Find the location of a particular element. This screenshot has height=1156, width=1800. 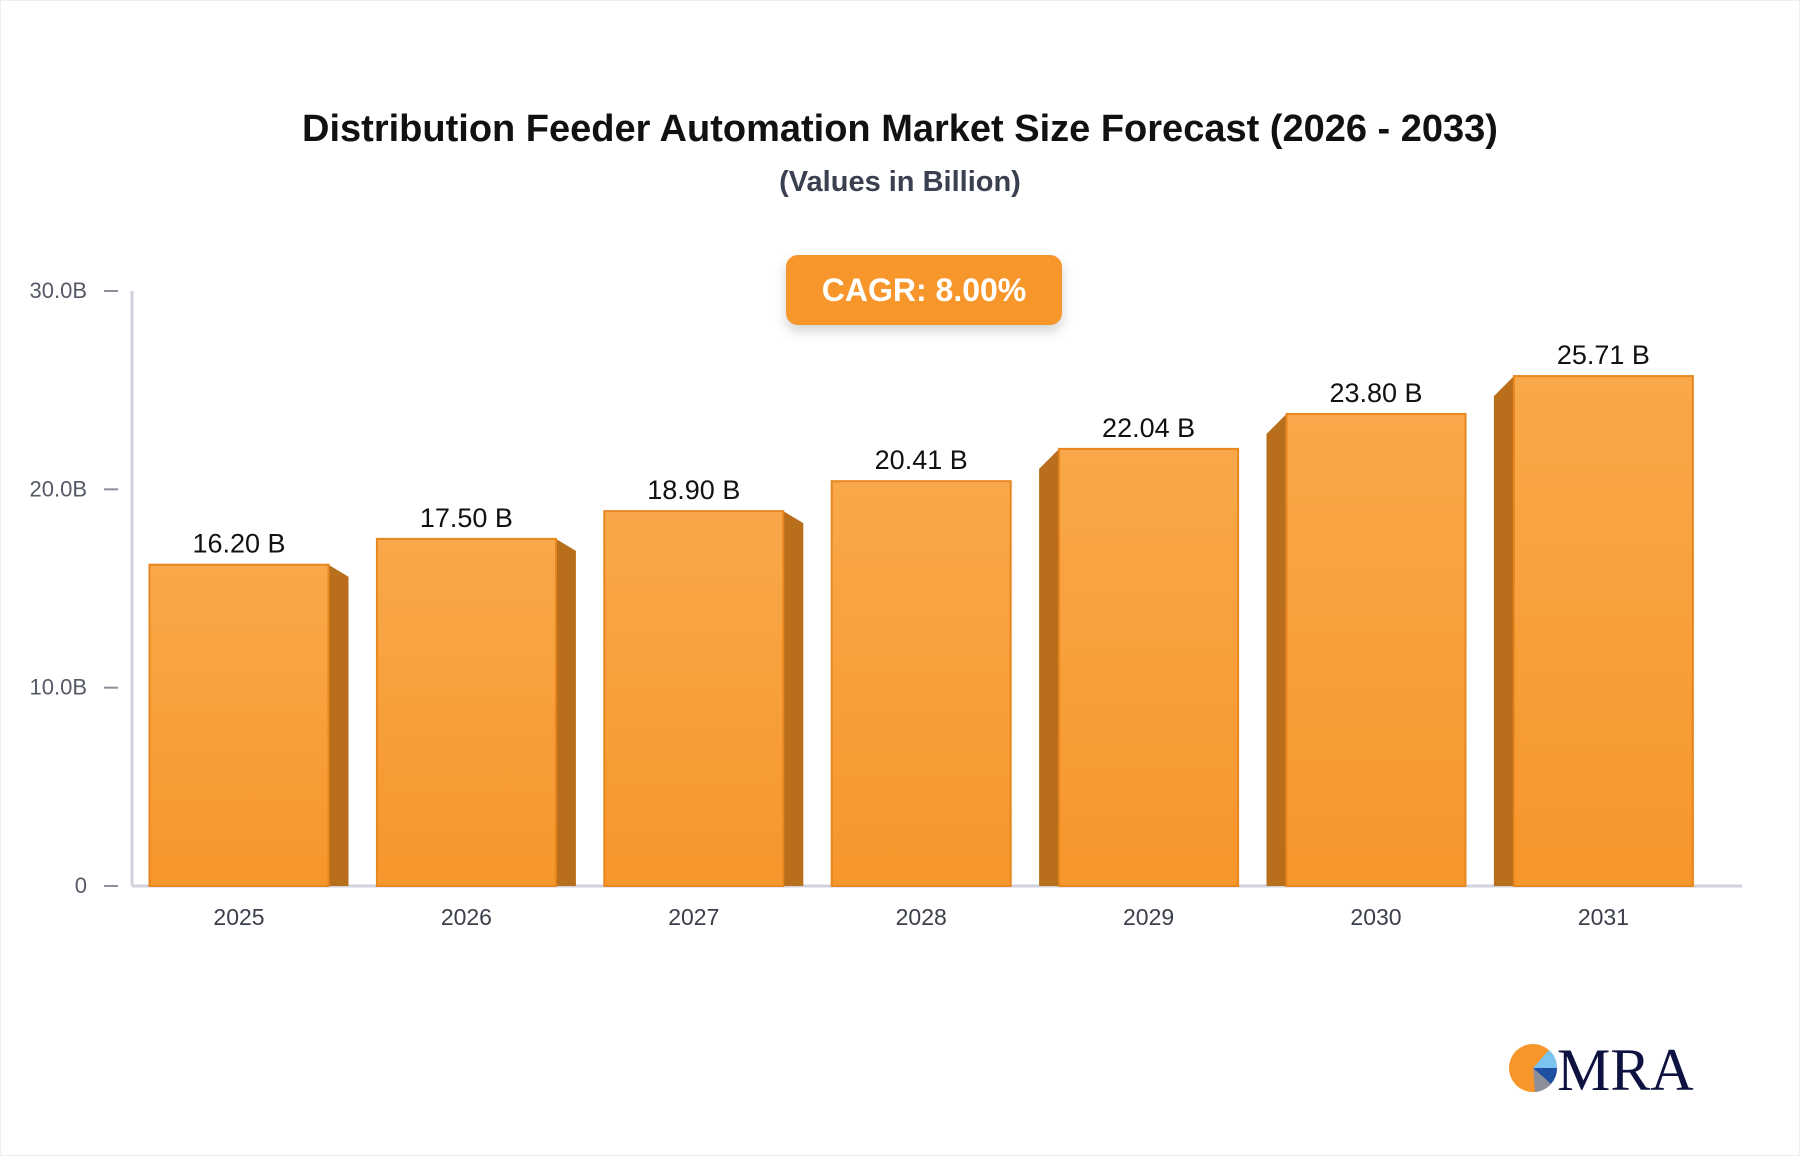

chart-subtitle: (Values in Billion) is located at coordinates (900, 182).